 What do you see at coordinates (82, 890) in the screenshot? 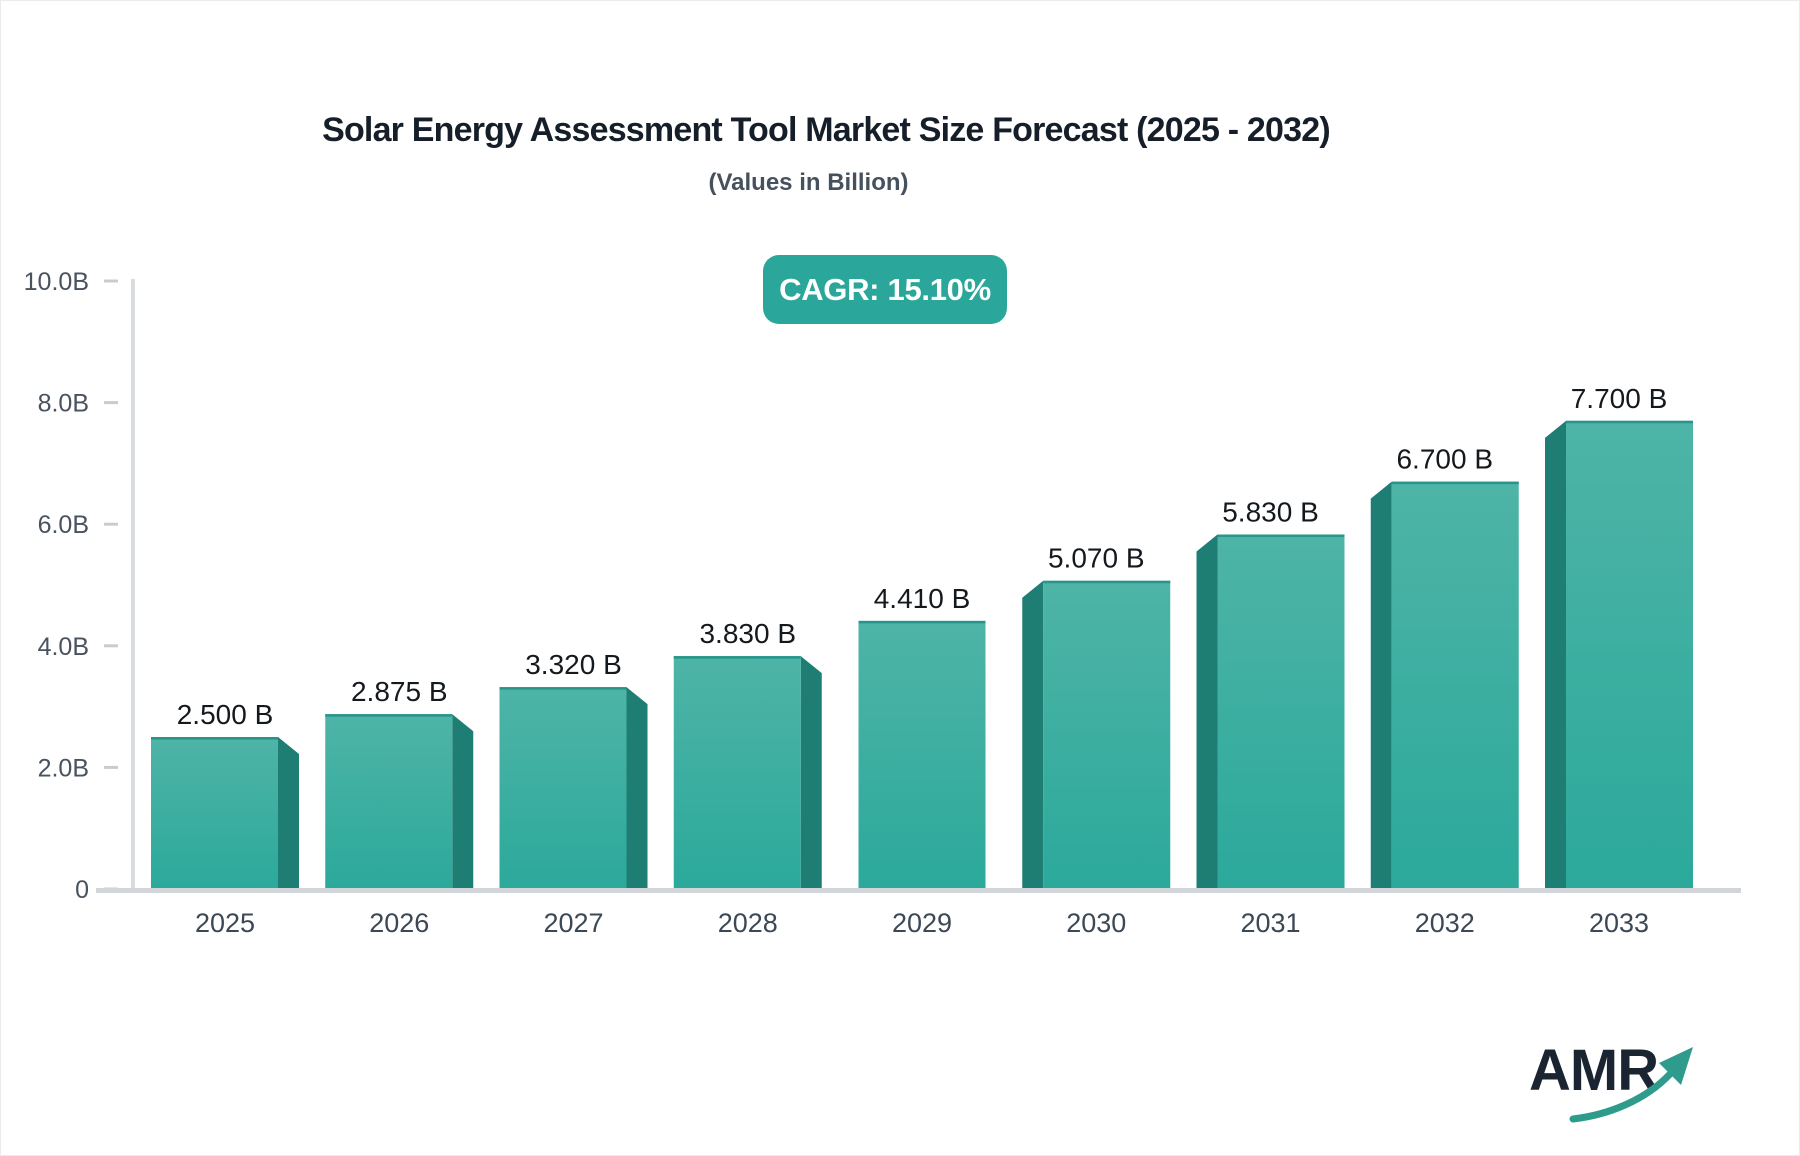
I see `y-tick-label: 0` at bounding box center [82, 890].